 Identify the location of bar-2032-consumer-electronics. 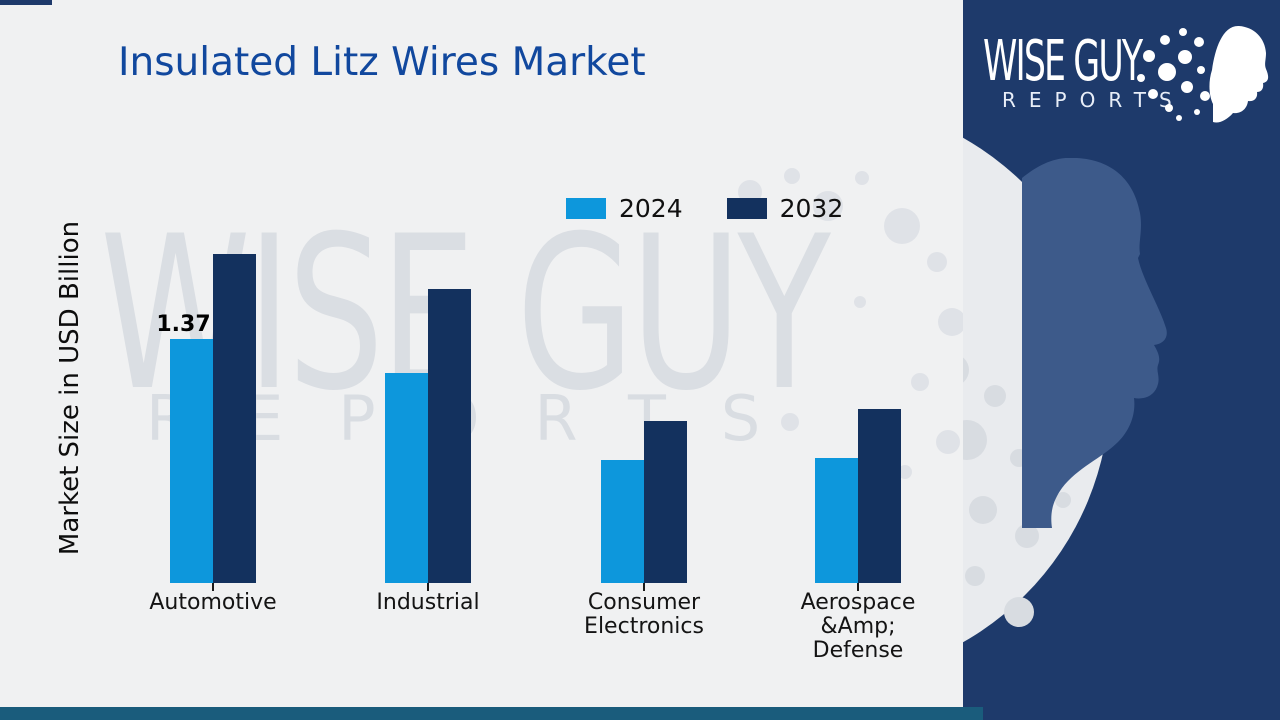
(665, 502).